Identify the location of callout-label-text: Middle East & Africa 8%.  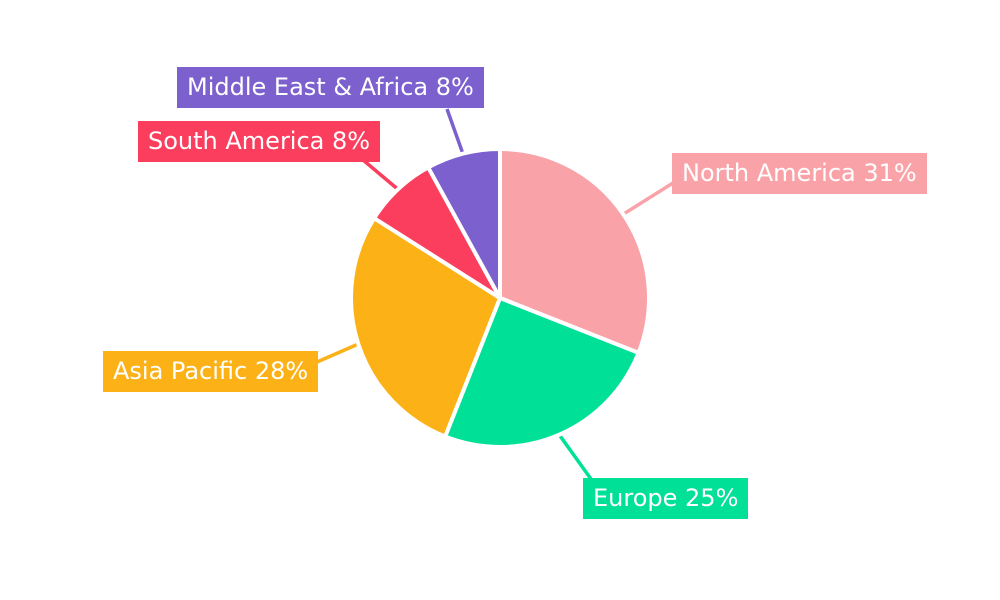
(330, 87).